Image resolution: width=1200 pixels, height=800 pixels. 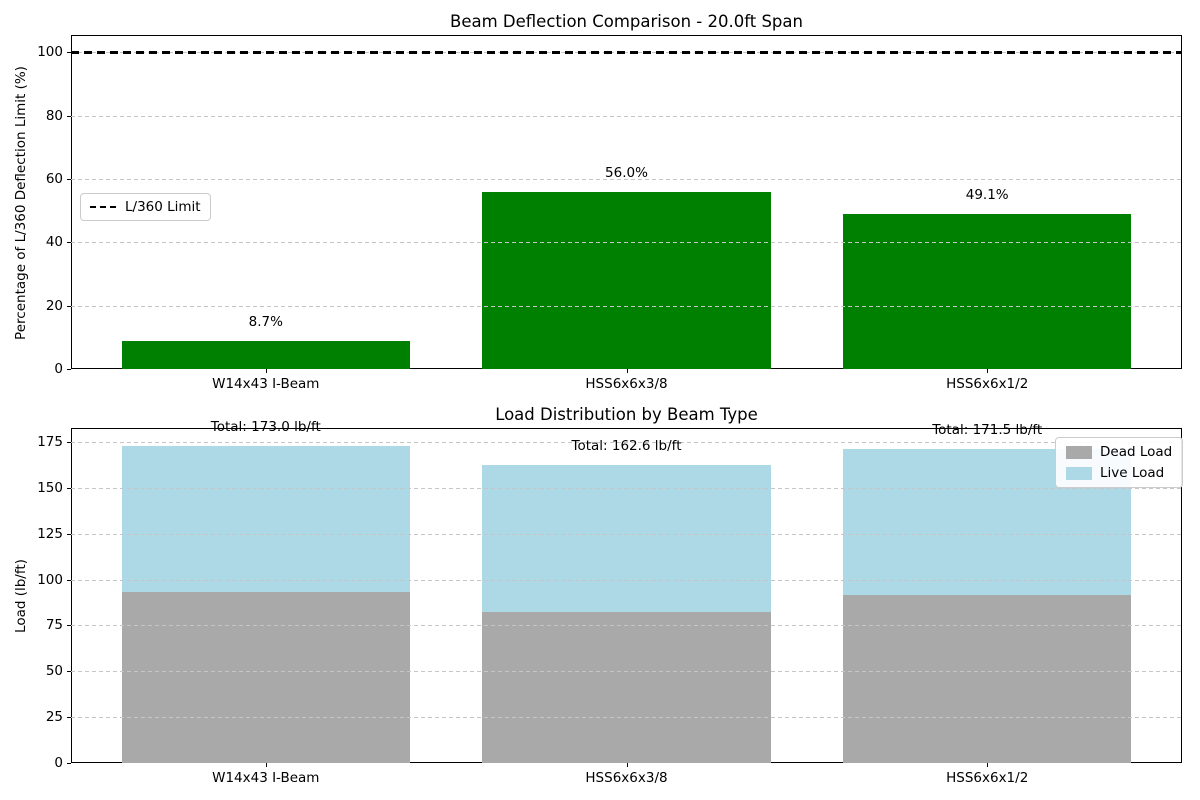 I want to click on y-tick-label: 150, so click(x=50, y=487).